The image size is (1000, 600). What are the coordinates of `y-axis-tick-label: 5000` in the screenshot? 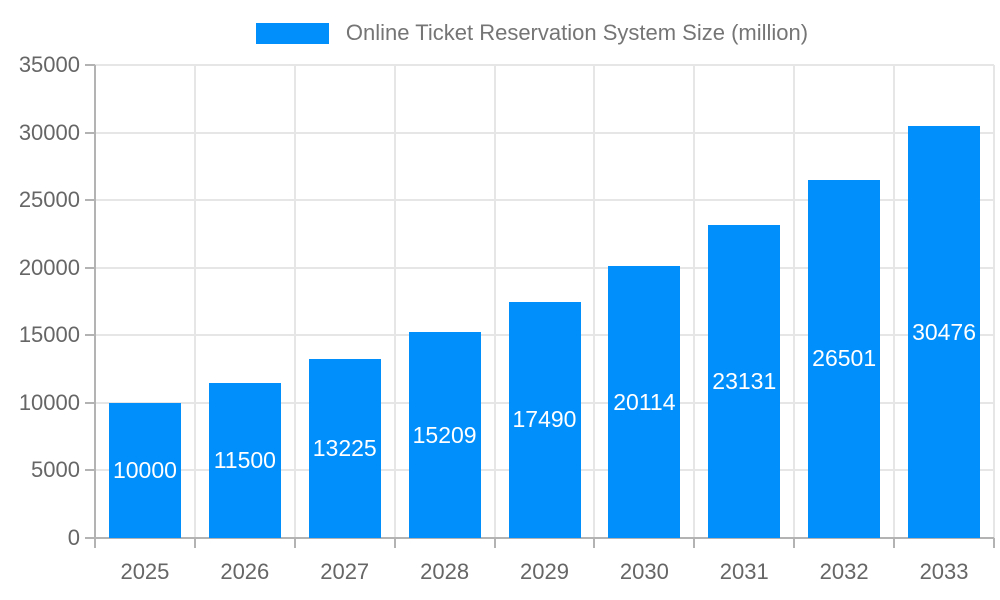 It's located at (55, 470).